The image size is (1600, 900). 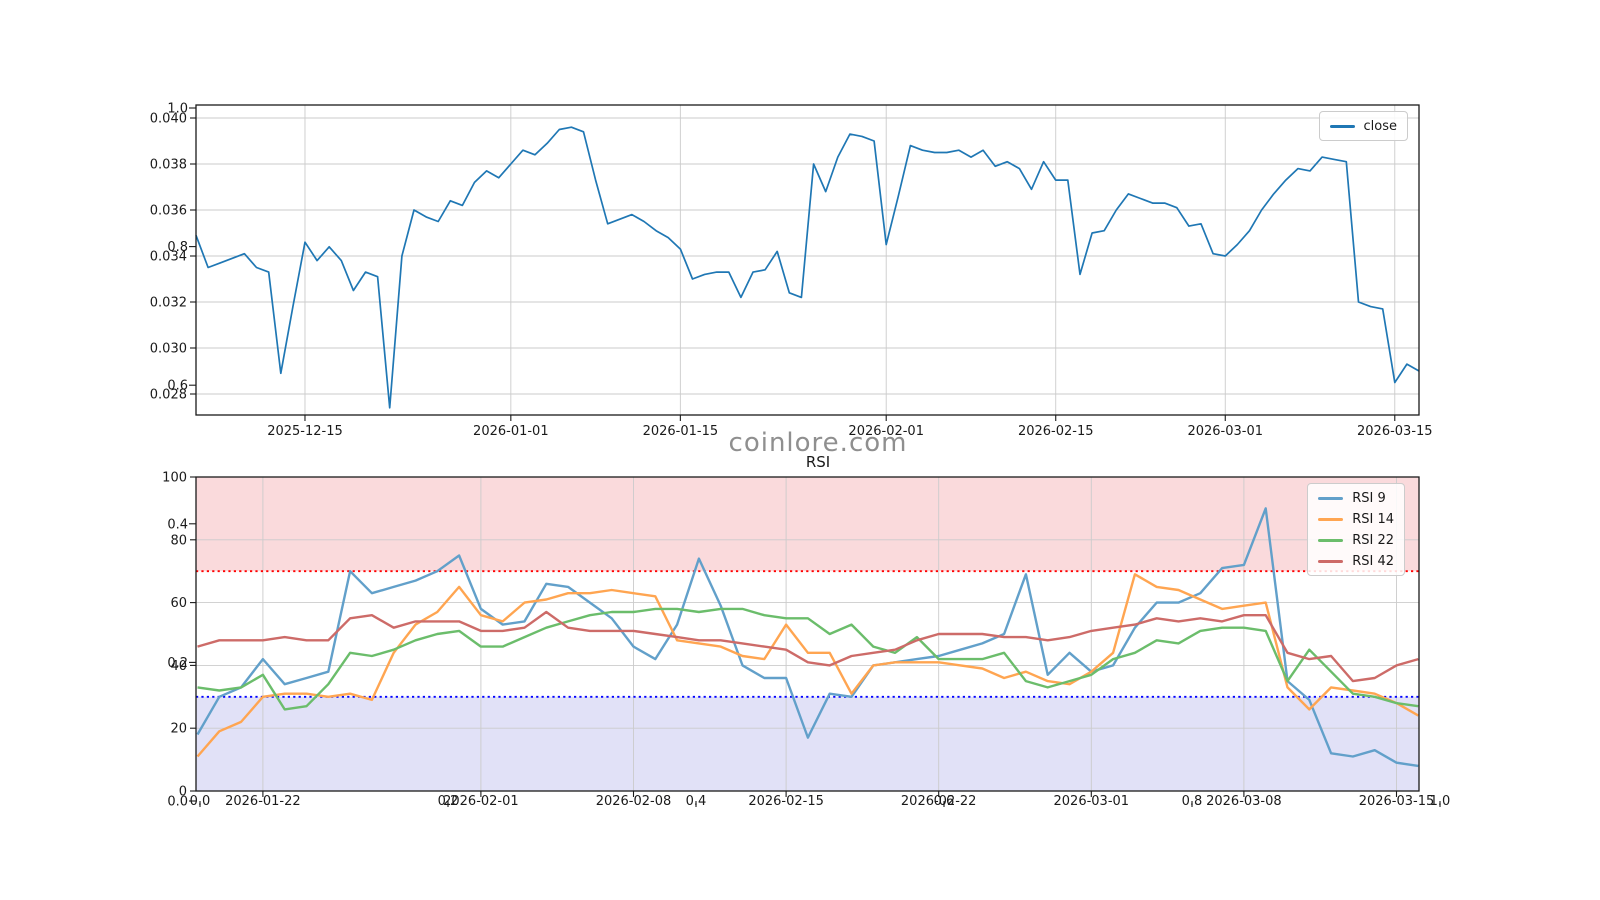 What do you see at coordinates (1331, 519) in the screenshot?
I see `rsi14-line-swatch` at bounding box center [1331, 519].